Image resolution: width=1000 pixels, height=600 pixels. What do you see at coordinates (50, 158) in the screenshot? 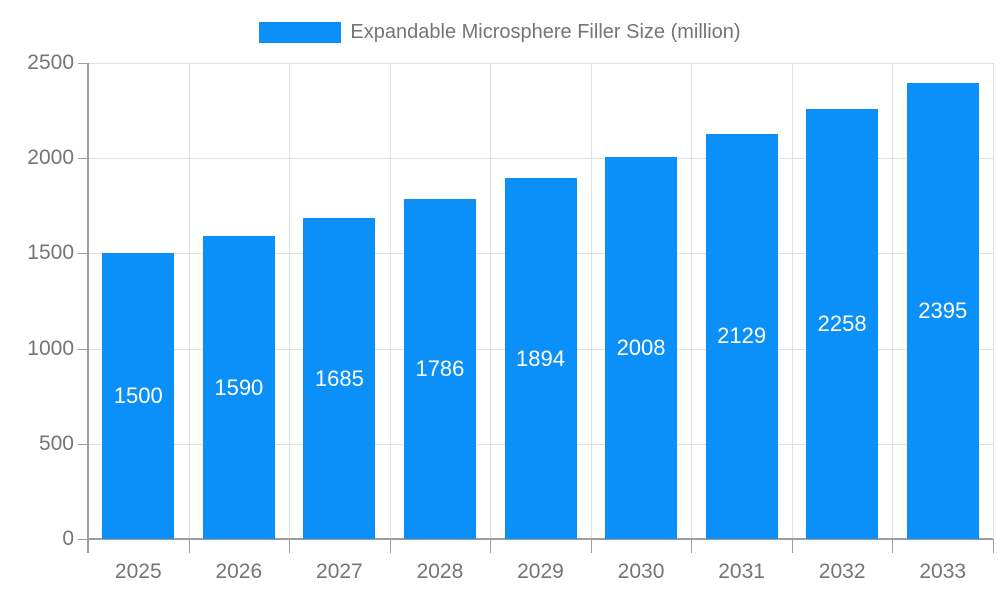
I see `y-tick-label: 2000` at bounding box center [50, 158].